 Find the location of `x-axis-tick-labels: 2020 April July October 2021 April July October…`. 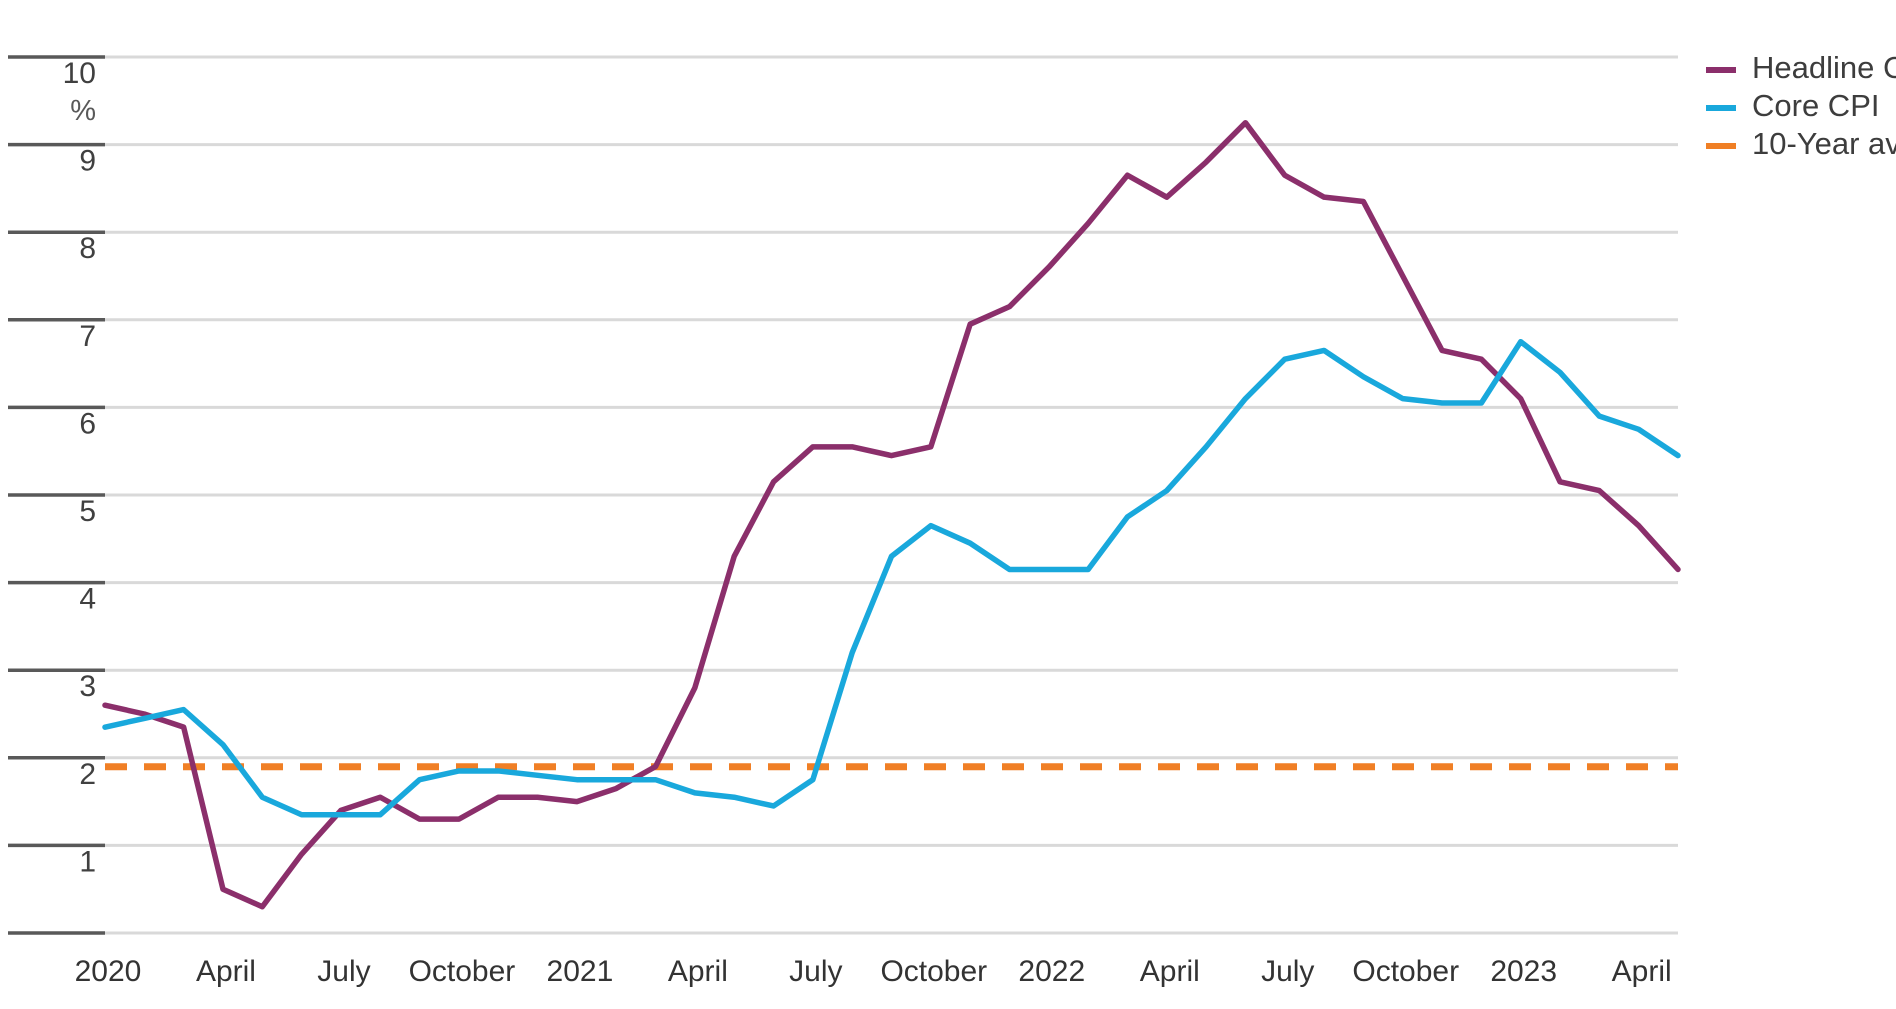

x-axis-tick-labels: 2020 April July October 2021 April July October… is located at coordinates (873, 971).